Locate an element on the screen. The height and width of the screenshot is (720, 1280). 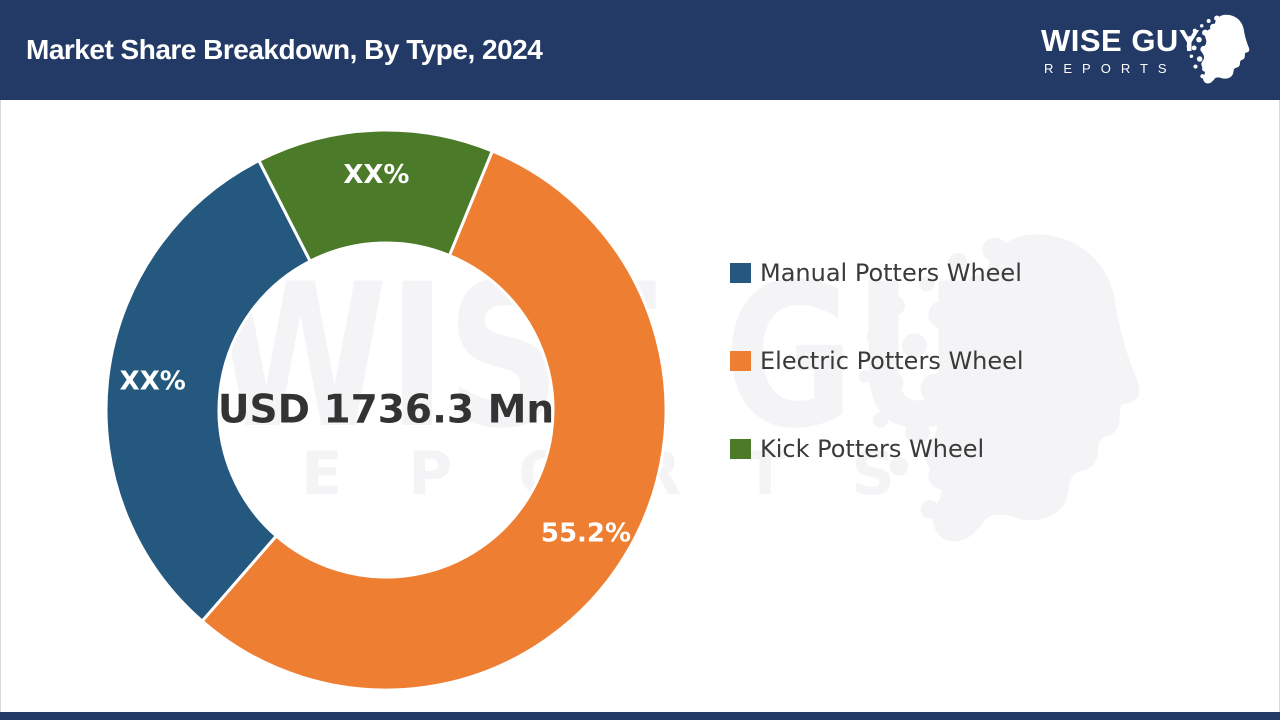
wiseguy-logo: WISE GUY REPORTS is located at coordinates (1147, 50).